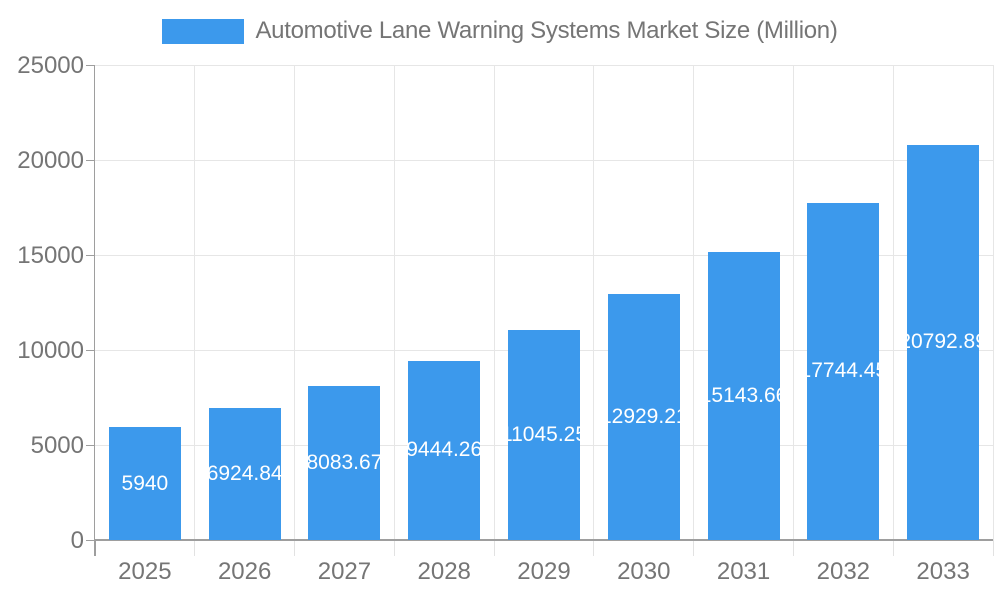  I want to click on x-axis-label: 2027, so click(344, 571).